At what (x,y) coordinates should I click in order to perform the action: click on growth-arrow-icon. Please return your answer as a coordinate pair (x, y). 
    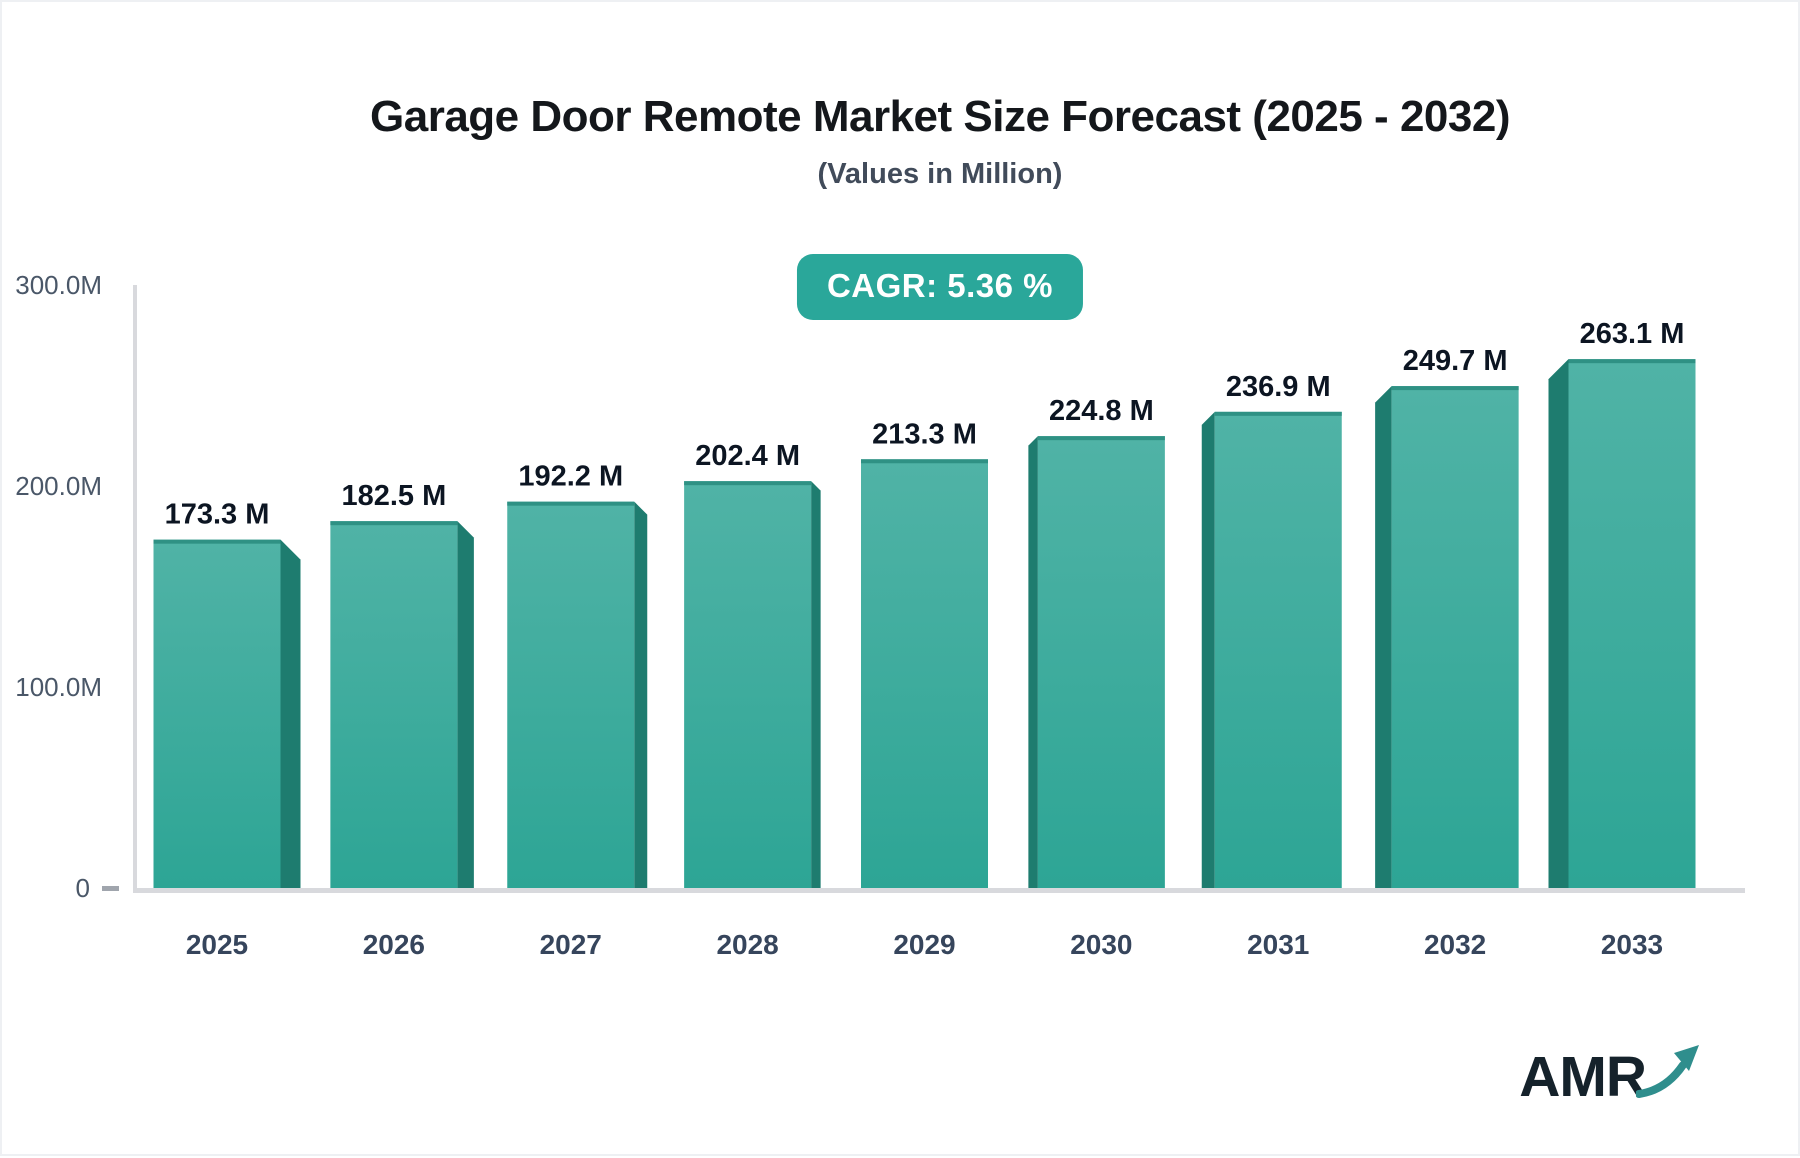
    Looking at the image, I should click on (1667, 1071).